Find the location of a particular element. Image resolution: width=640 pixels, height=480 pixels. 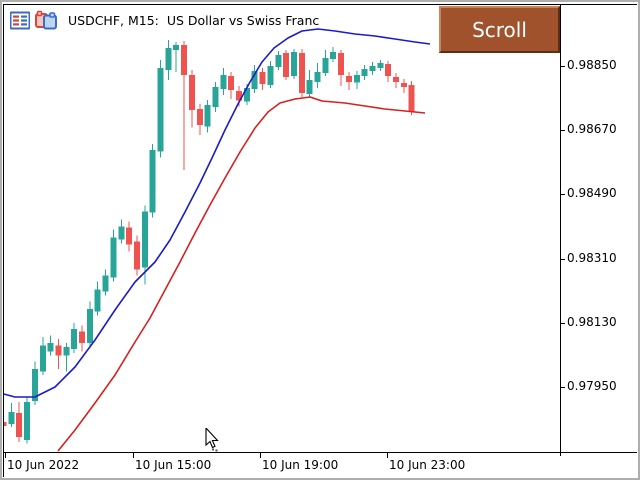

scroll-button: Scroll is located at coordinates (499, 29).